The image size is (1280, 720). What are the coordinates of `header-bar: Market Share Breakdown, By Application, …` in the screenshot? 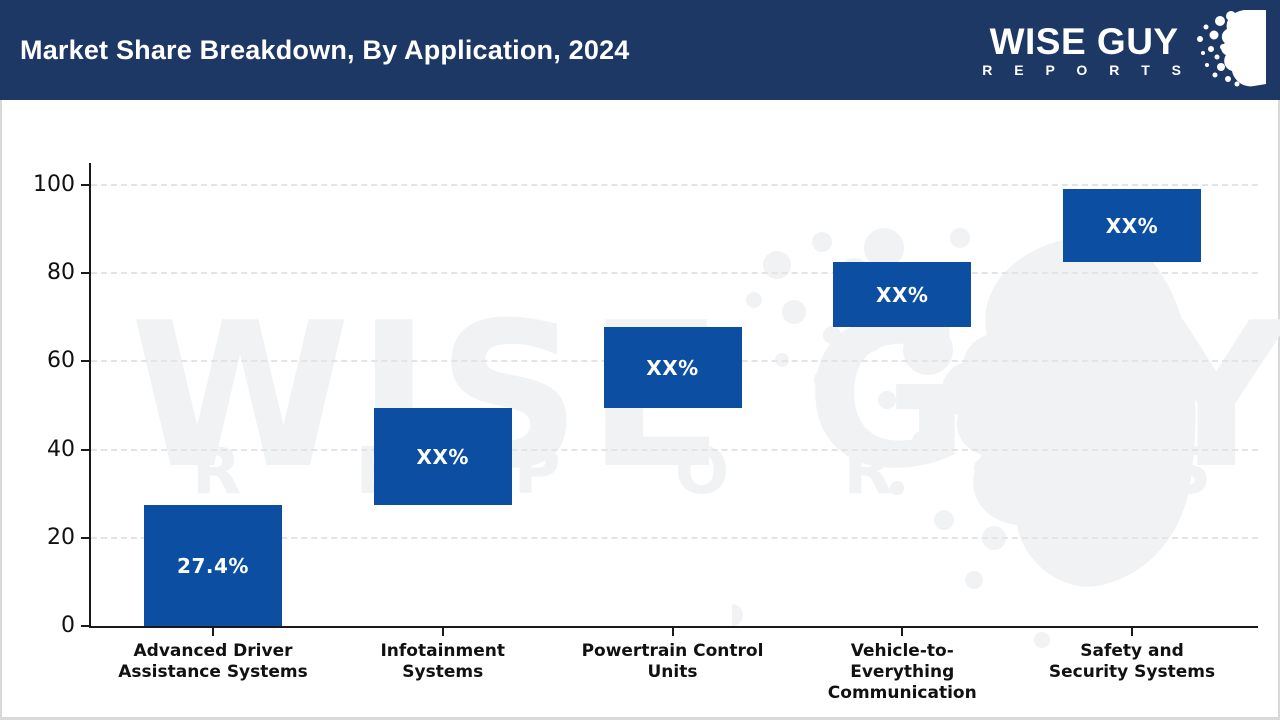 It's located at (640, 50).